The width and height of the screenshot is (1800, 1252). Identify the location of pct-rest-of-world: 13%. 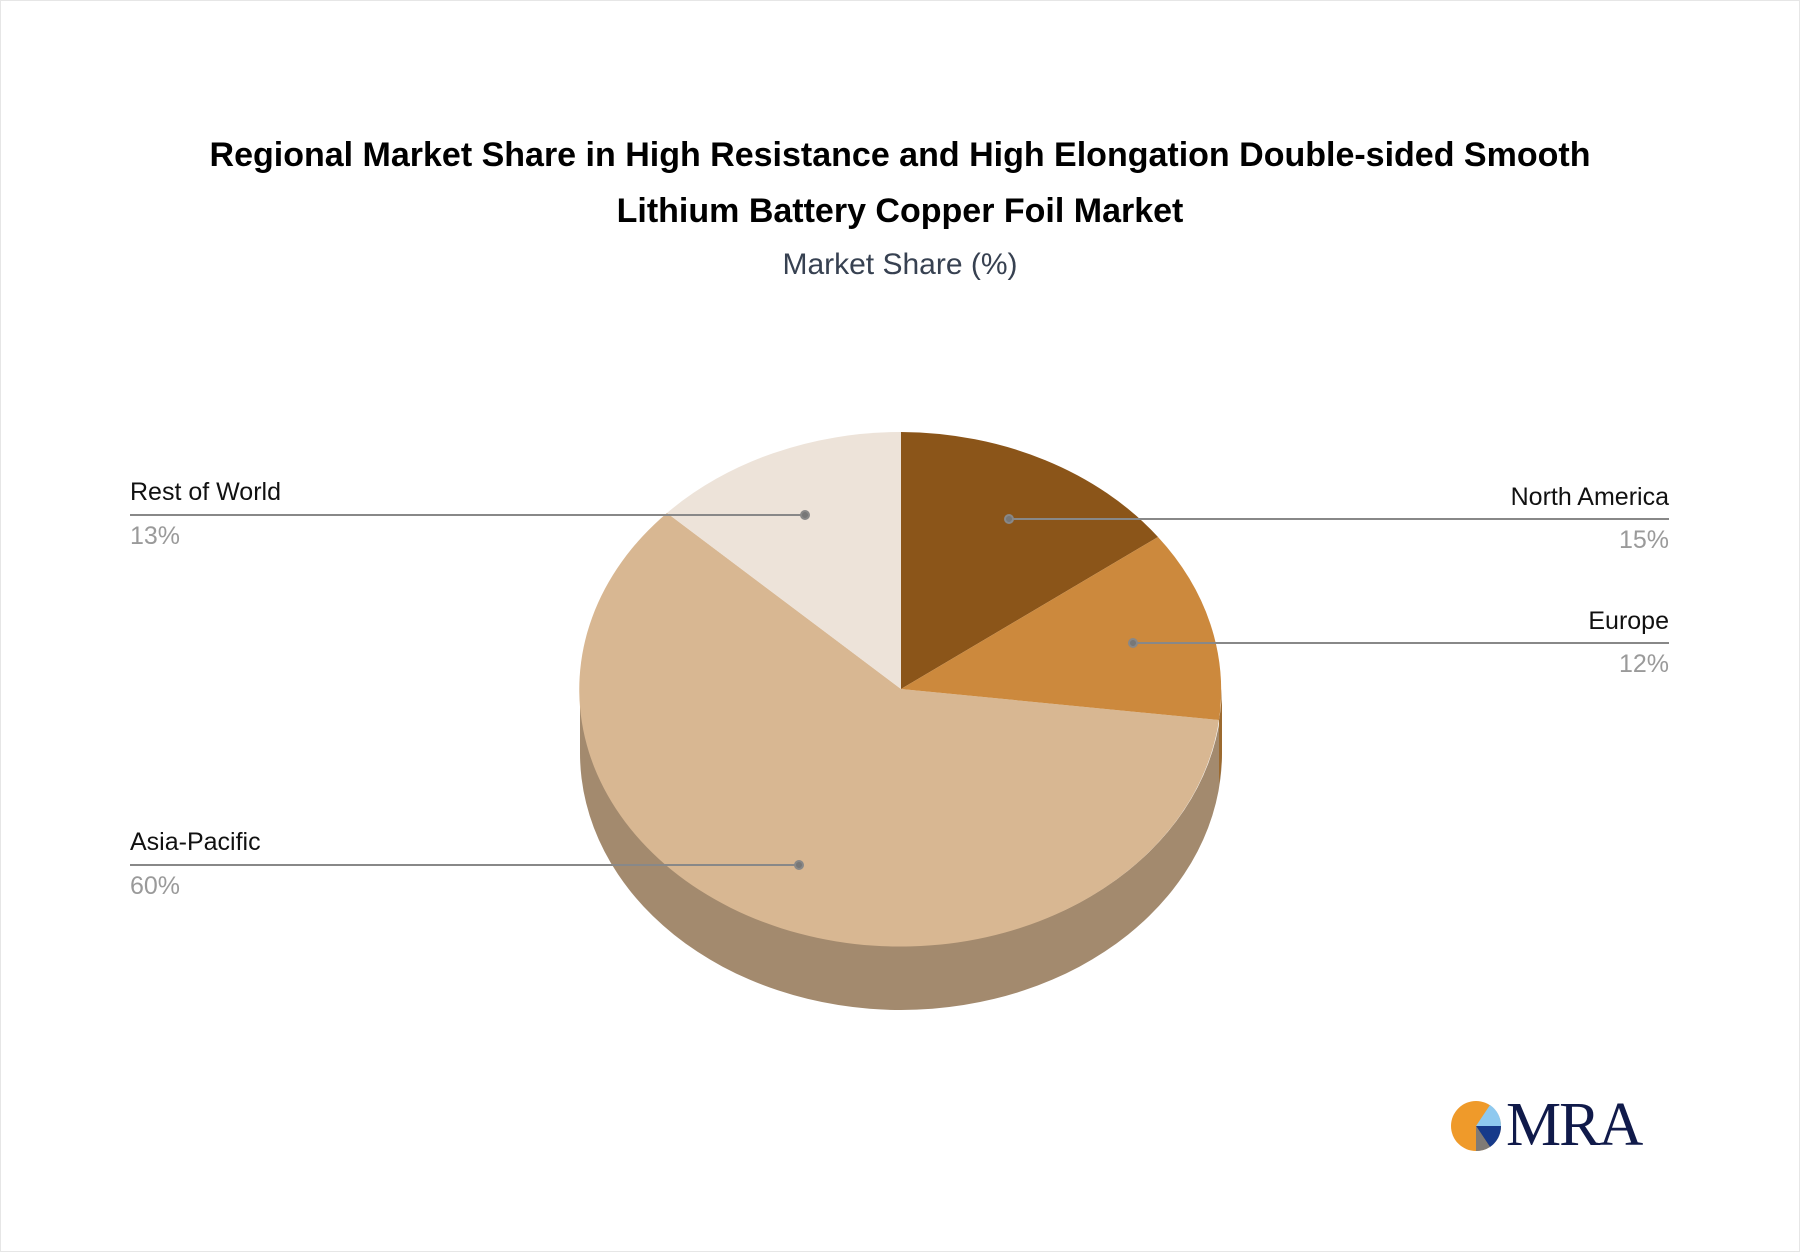
(155, 536).